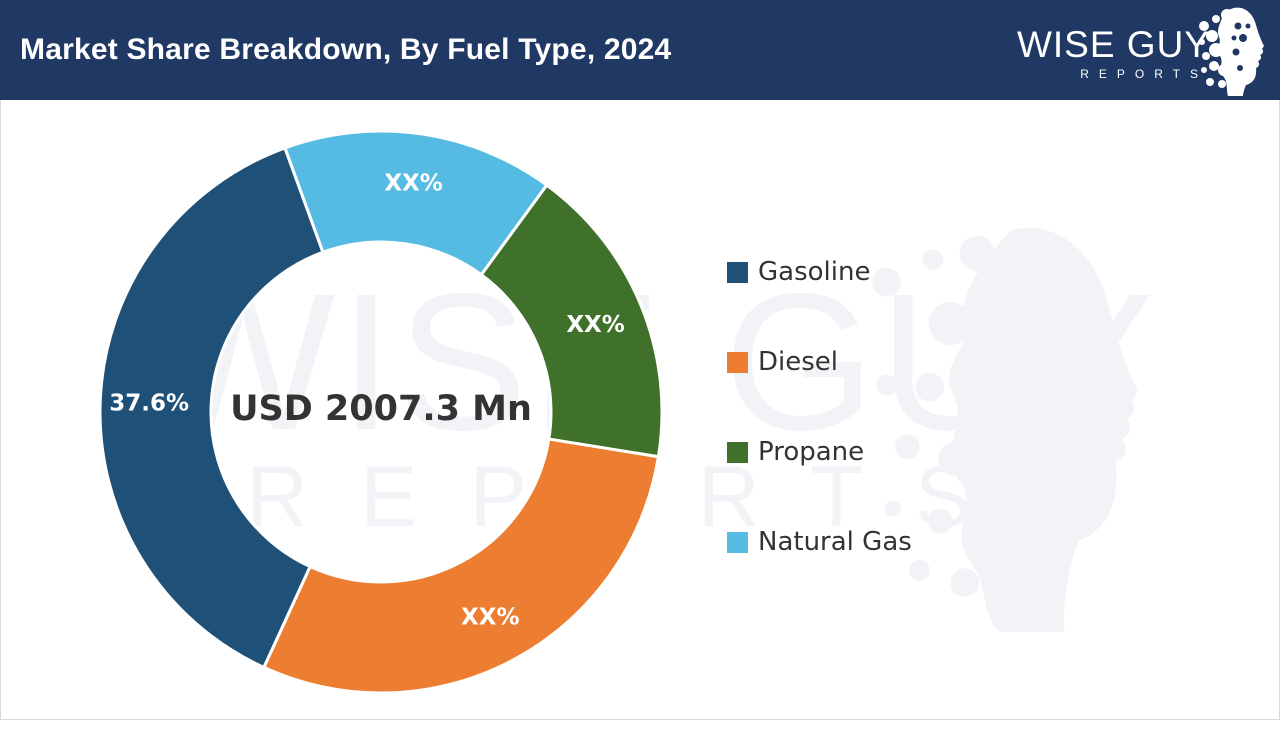 Image resolution: width=1280 pixels, height=732 pixels. I want to click on legend-label: Gasoline, so click(814, 272).